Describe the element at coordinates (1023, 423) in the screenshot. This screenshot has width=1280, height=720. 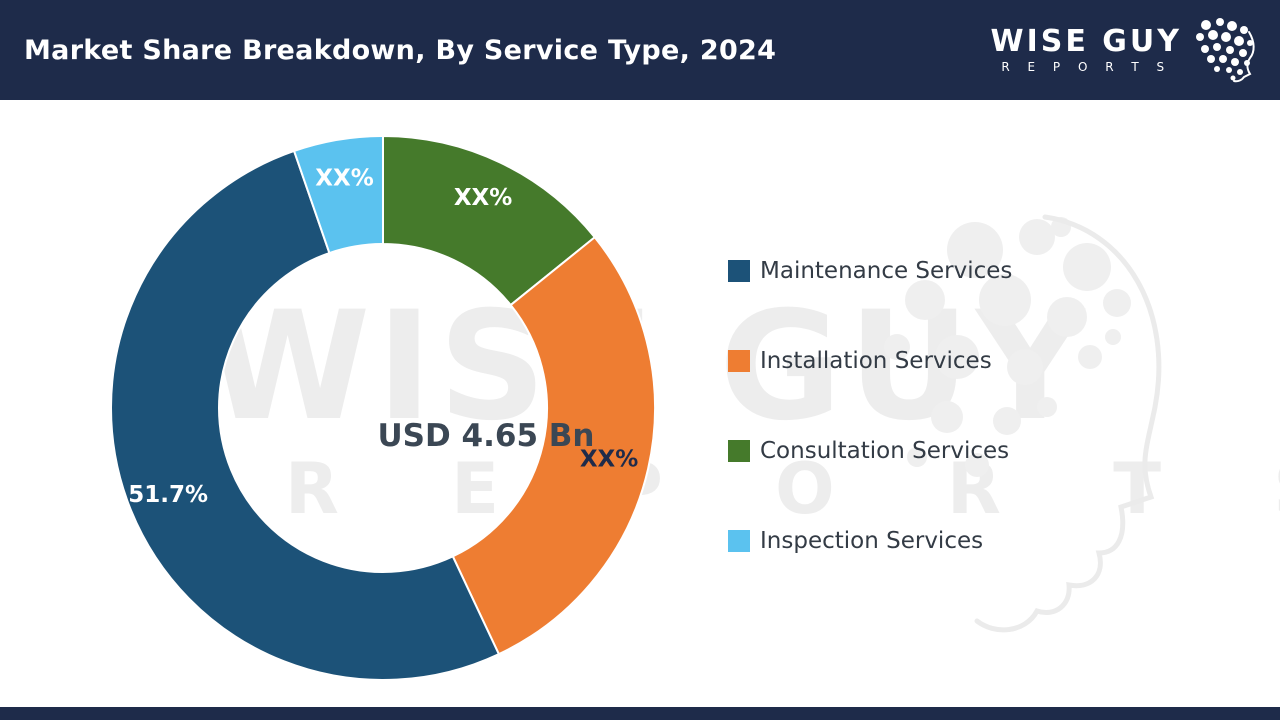
I see `watermark-head-icon` at that location.